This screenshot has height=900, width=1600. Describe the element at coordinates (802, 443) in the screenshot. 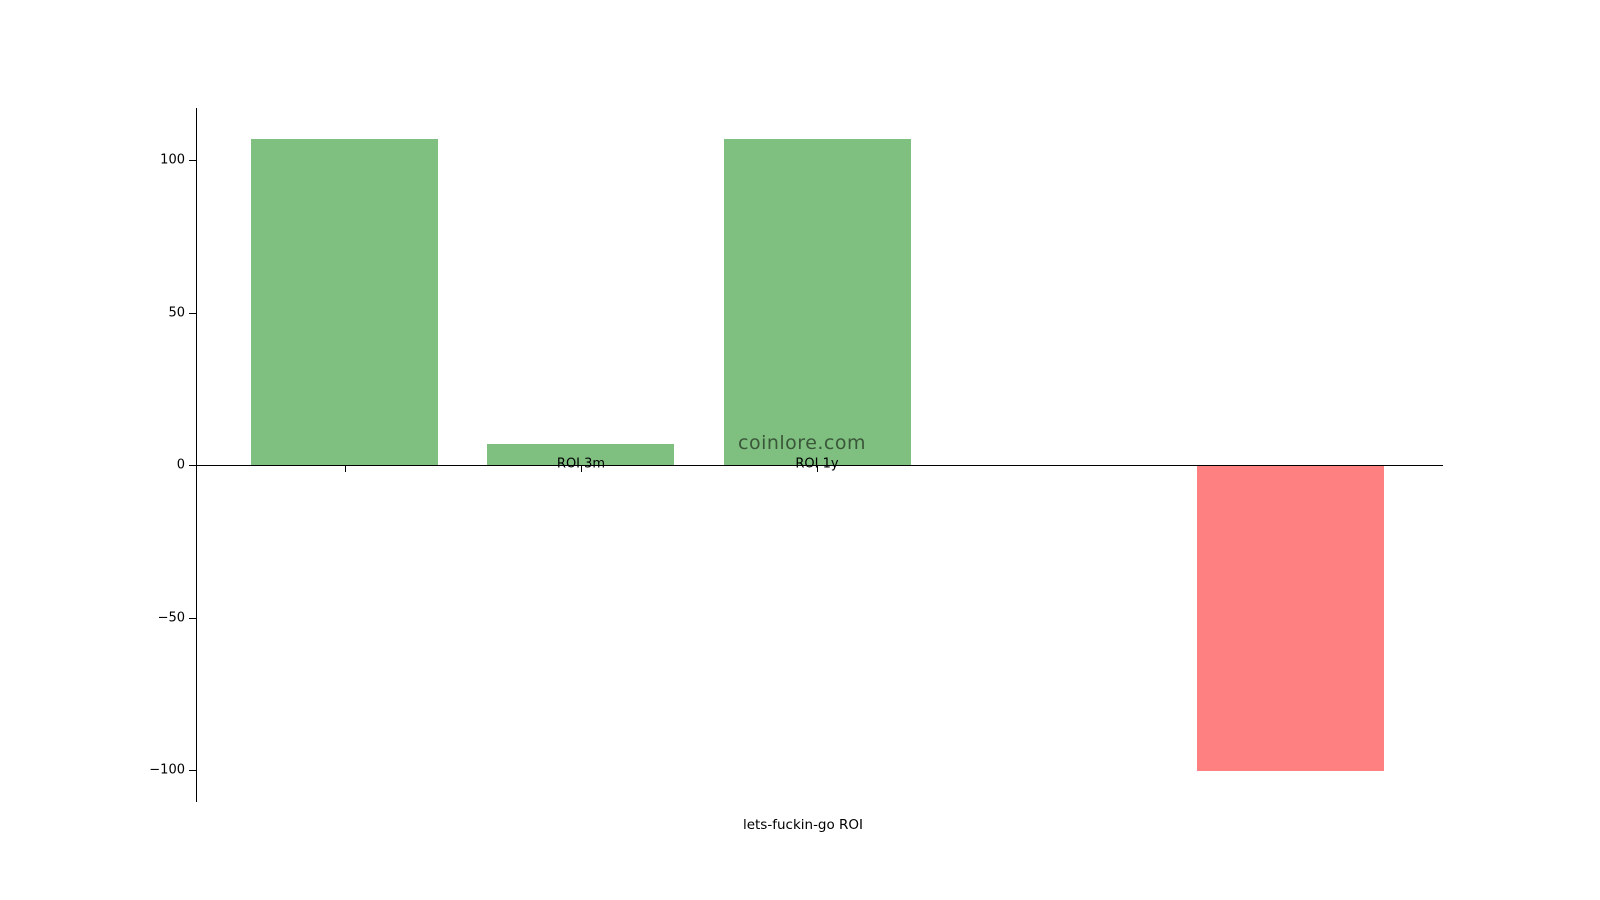

I see `watermark-coinlore: coinlore.com` at that location.